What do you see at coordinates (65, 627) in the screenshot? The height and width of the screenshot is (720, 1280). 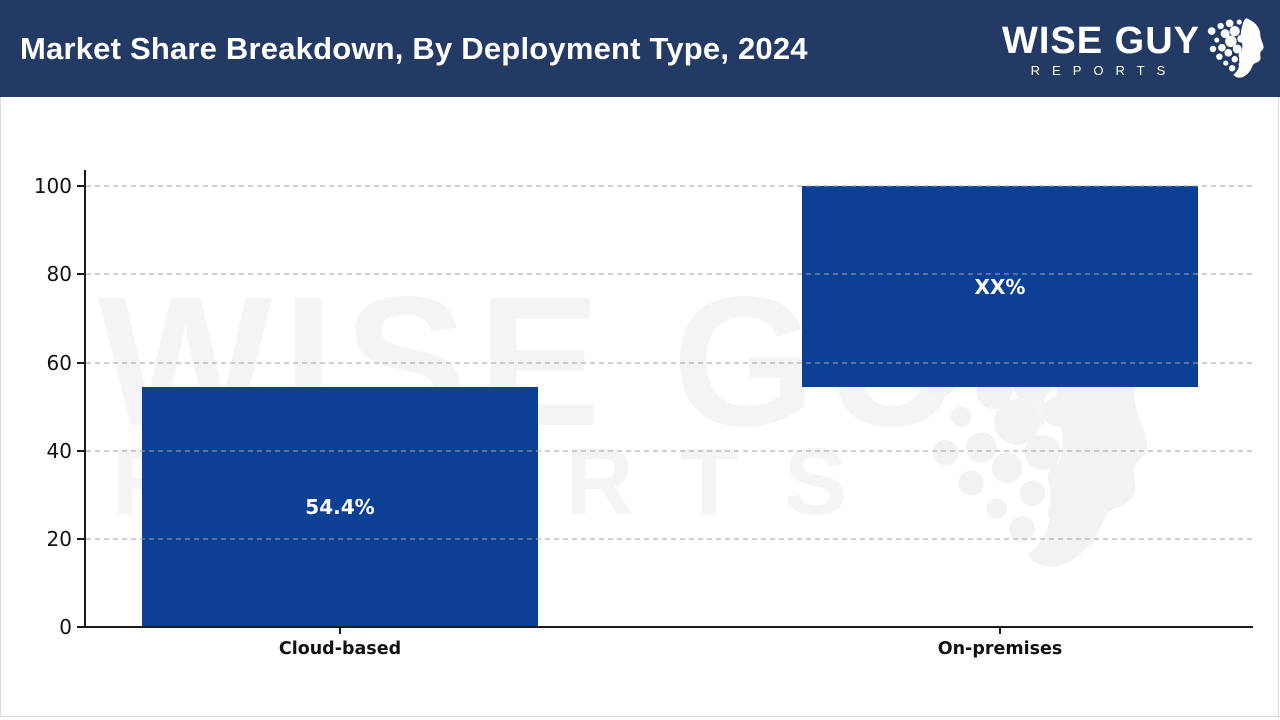 I see `y-tick-label-0: 0` at bounding box center [65, 627].